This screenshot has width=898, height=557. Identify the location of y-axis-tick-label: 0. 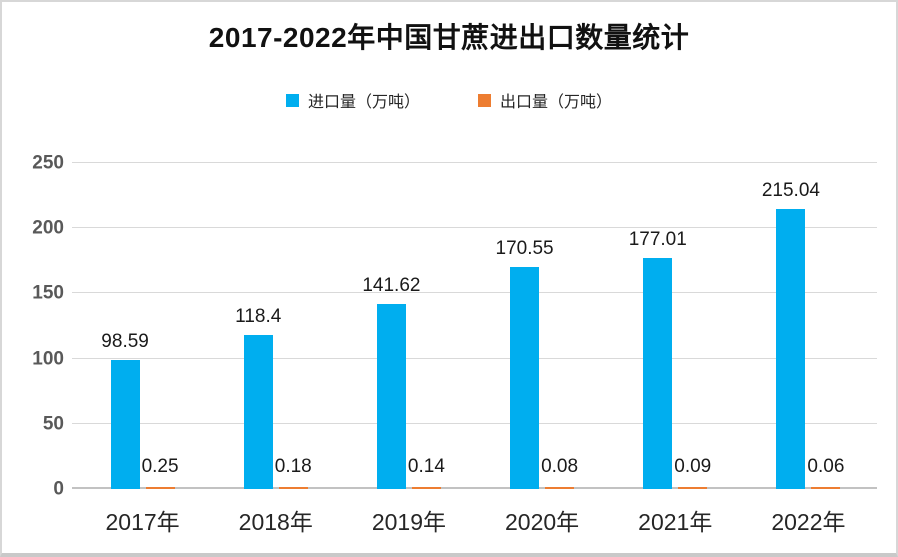
(58, 489).